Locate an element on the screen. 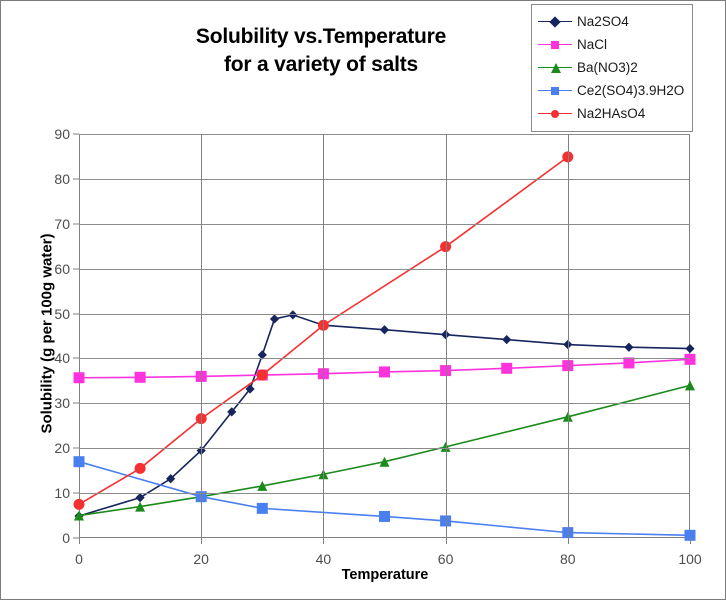 This screenshot has height=600, width=726. chart-title-line-2: for a variety of salts is located at coordinates (320, 65).